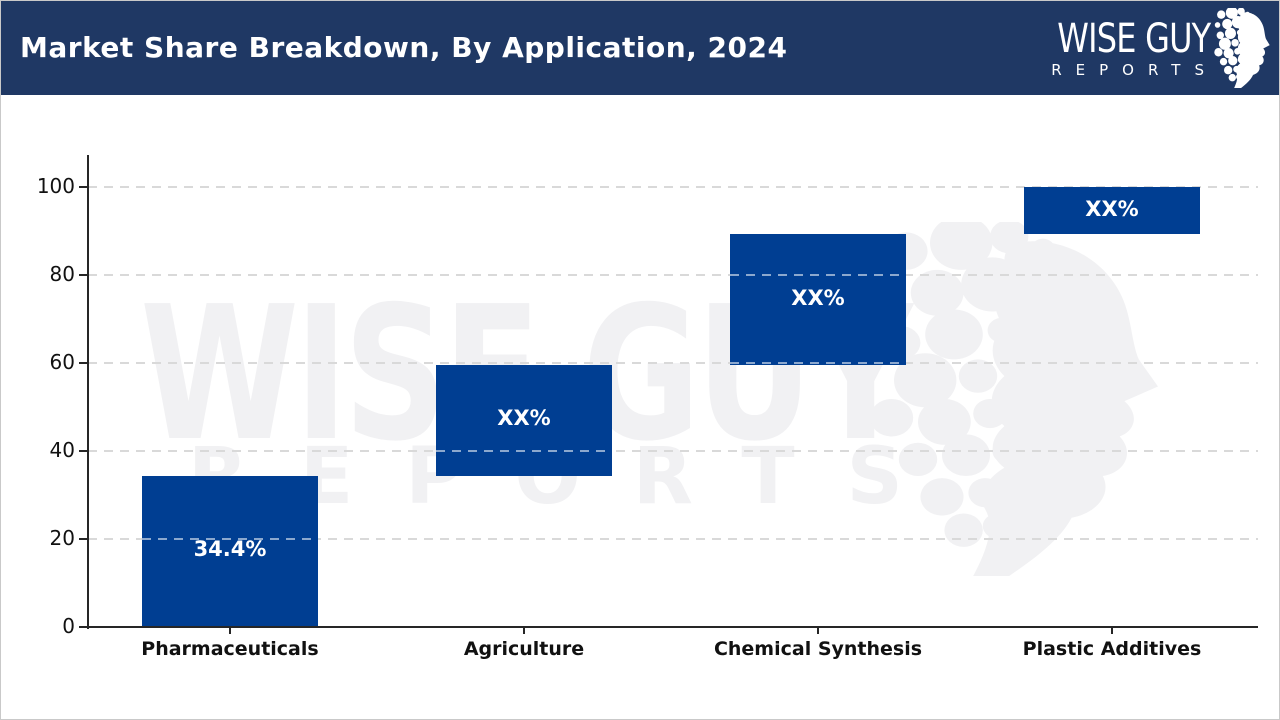 The width and height of the screenshot is (1280, 720). I want to click on x-tick-label-2: Chemical Synthesis, so click(818, 649).